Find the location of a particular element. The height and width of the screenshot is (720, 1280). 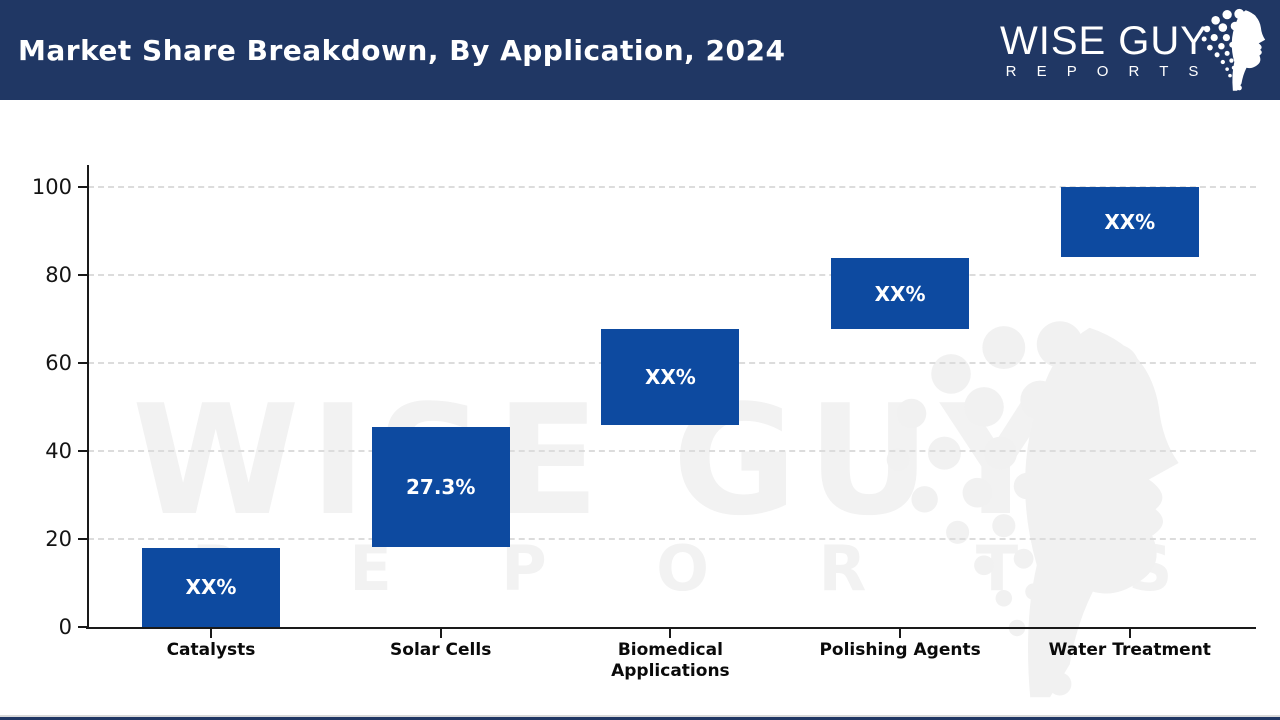

y-tick-label: 60 is located at coordinates (58, 363).